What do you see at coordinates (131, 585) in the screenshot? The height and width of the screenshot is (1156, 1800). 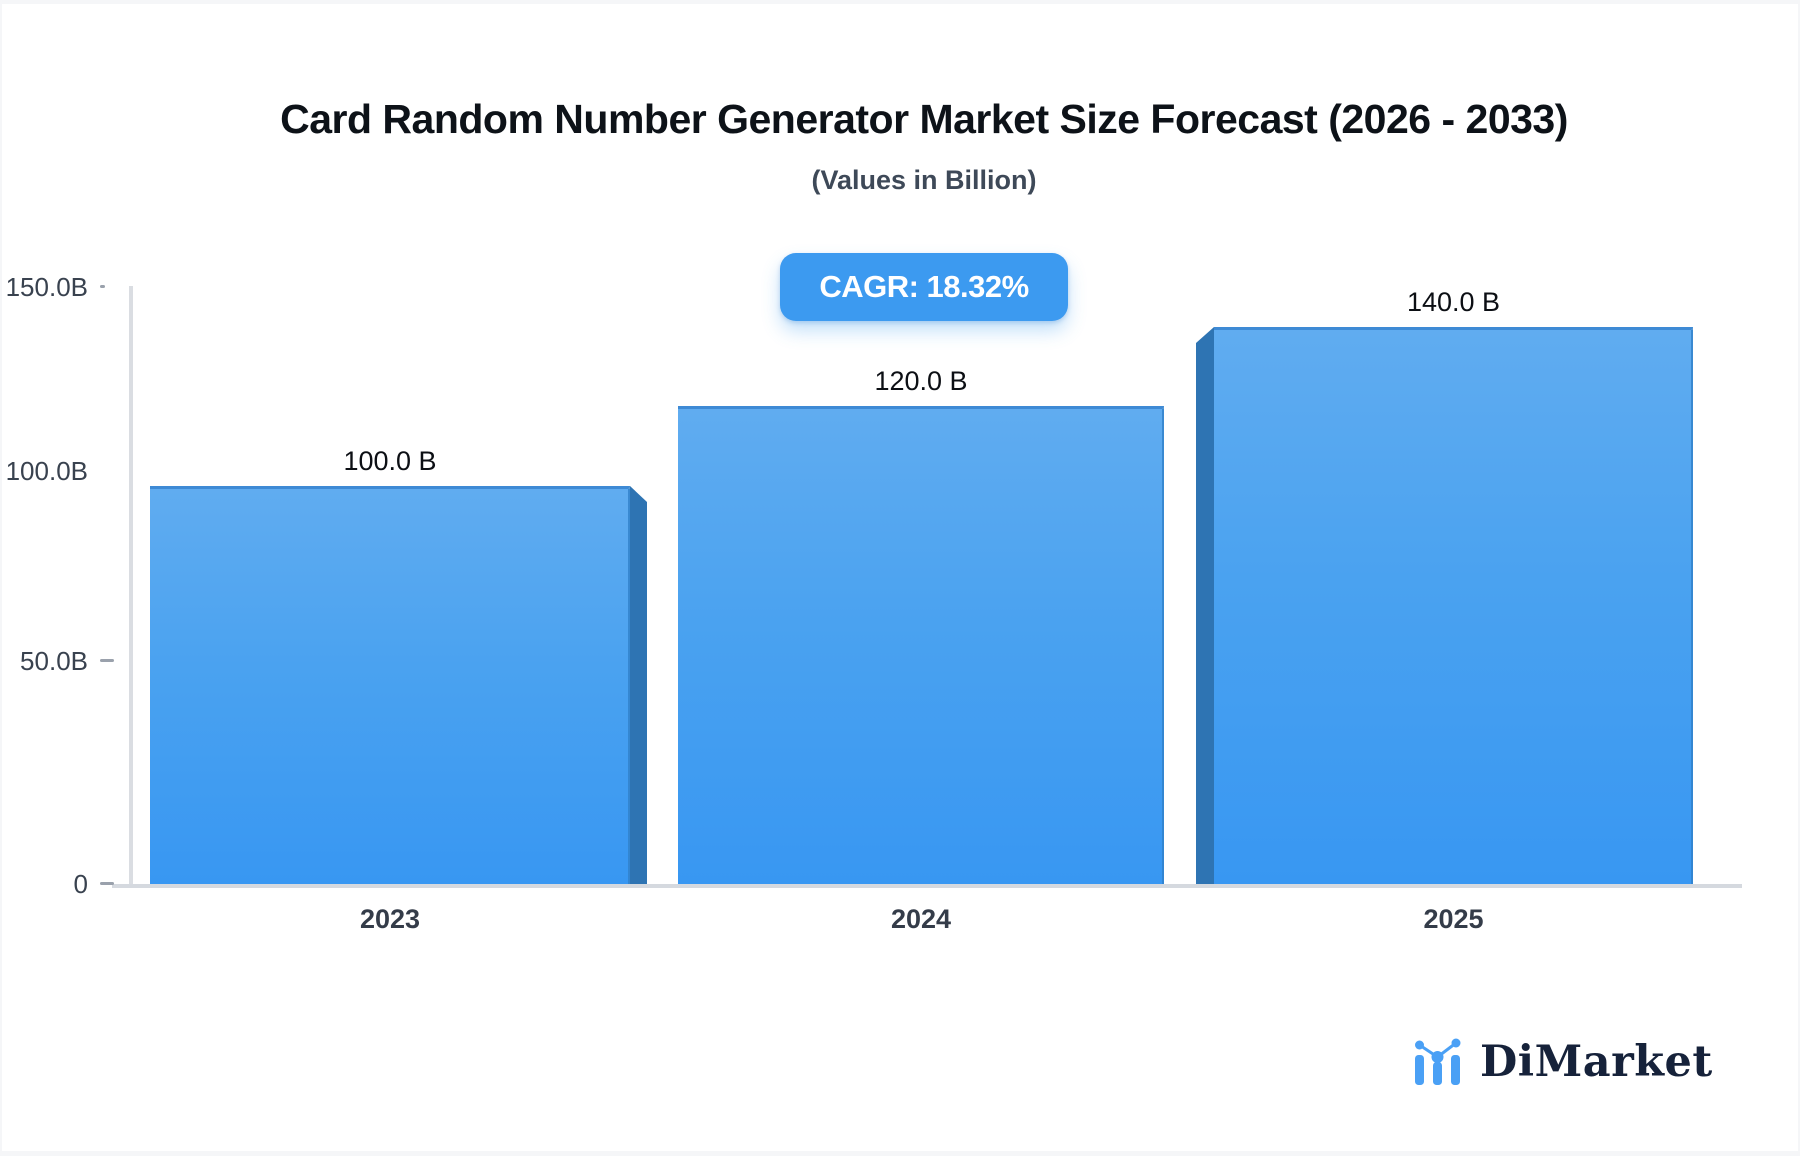 I see `y-axis-line` at bounding box center [131, 585].